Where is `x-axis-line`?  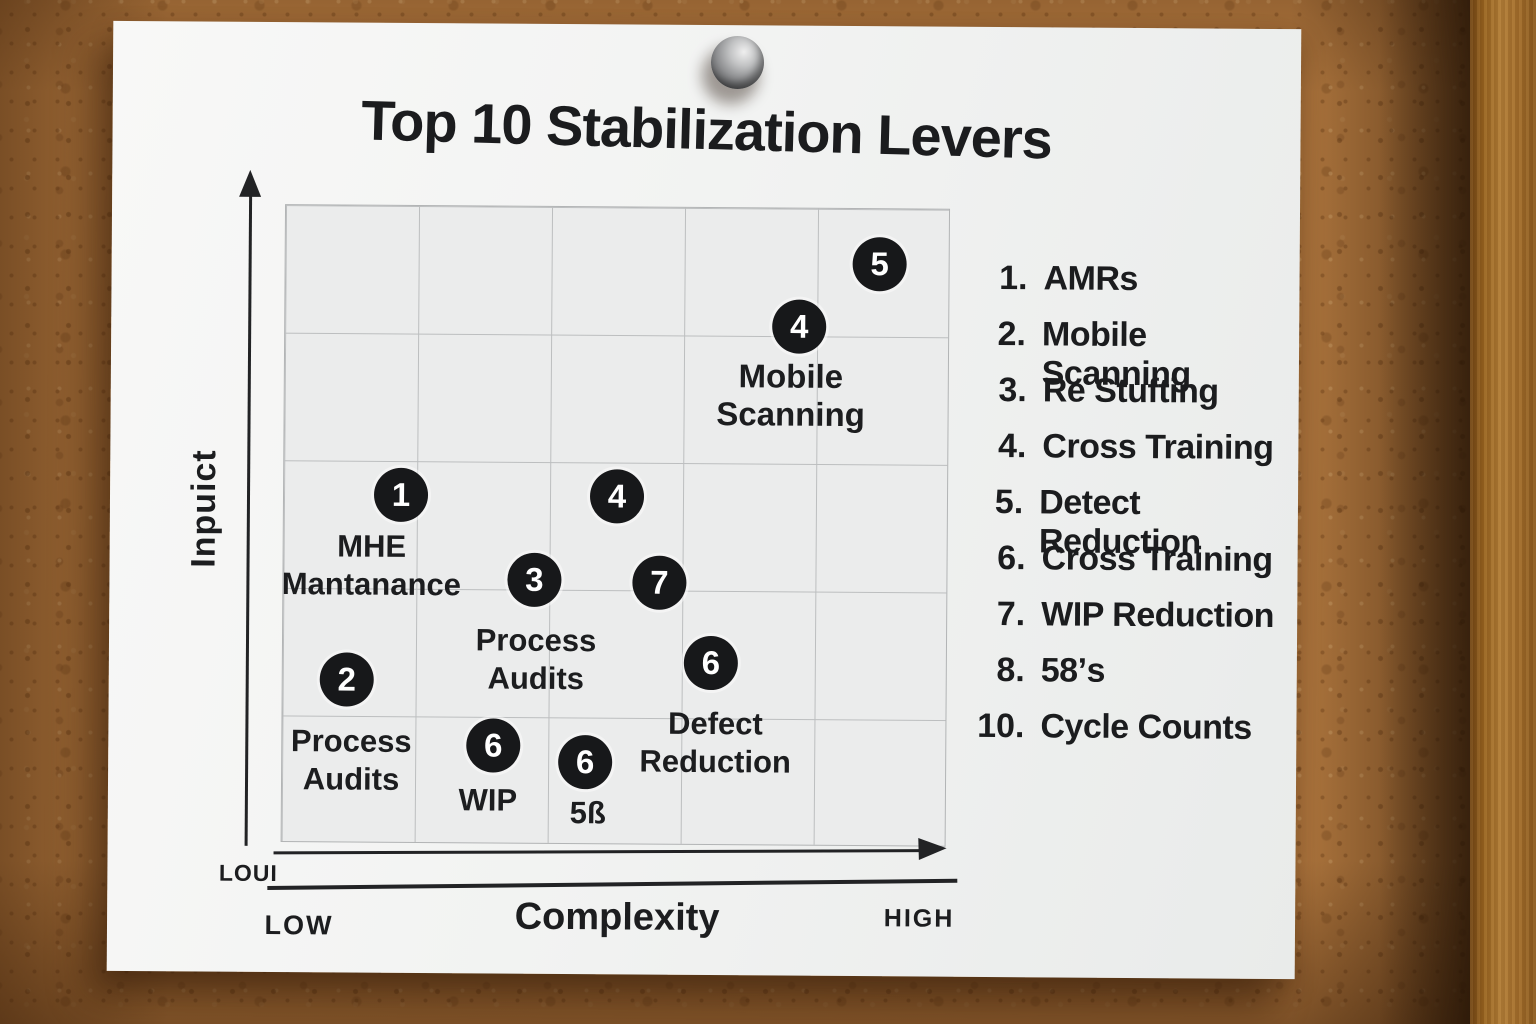
x-axis-line is located at coordinates (597, 852).